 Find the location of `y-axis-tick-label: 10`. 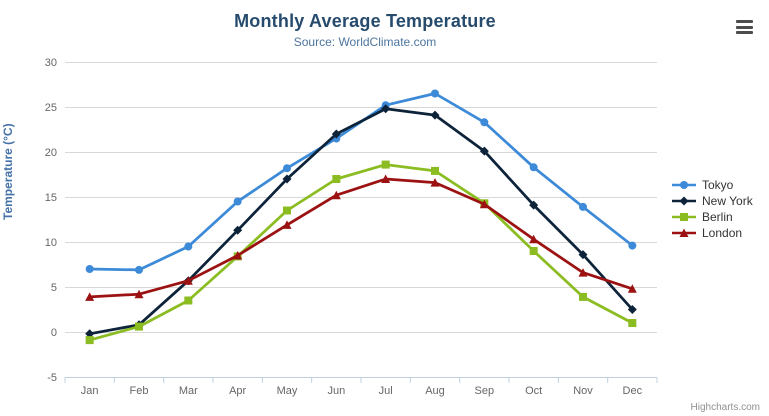

y-axis-tick-label: 10 is located at coordinates (51, 243).